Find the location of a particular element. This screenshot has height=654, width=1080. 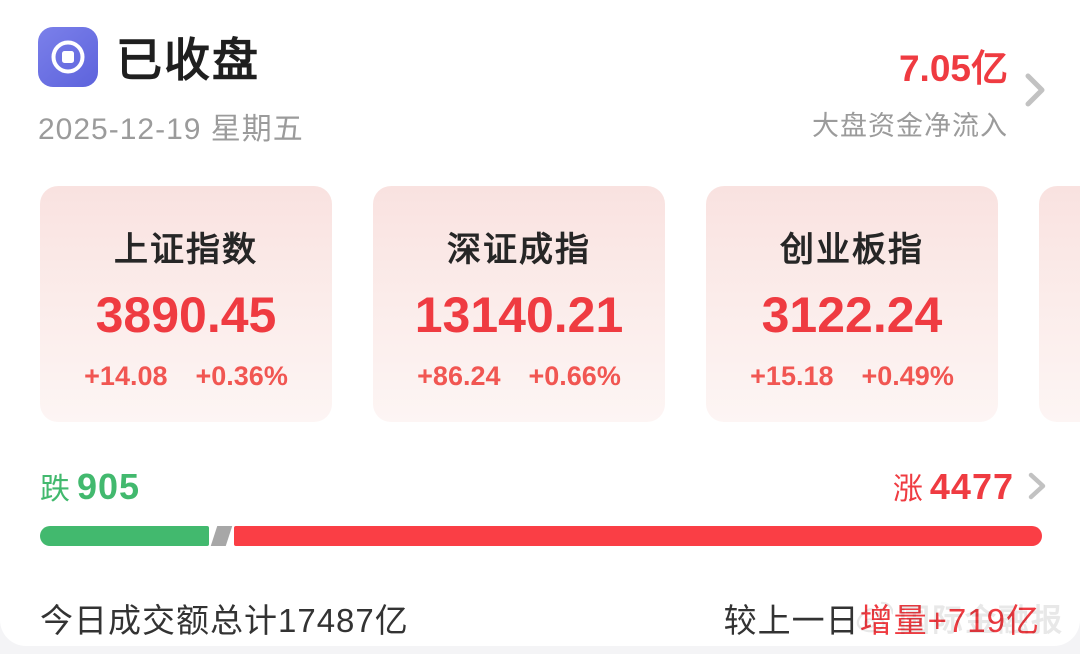

weibo-icon is located at coordinates (874, 616).